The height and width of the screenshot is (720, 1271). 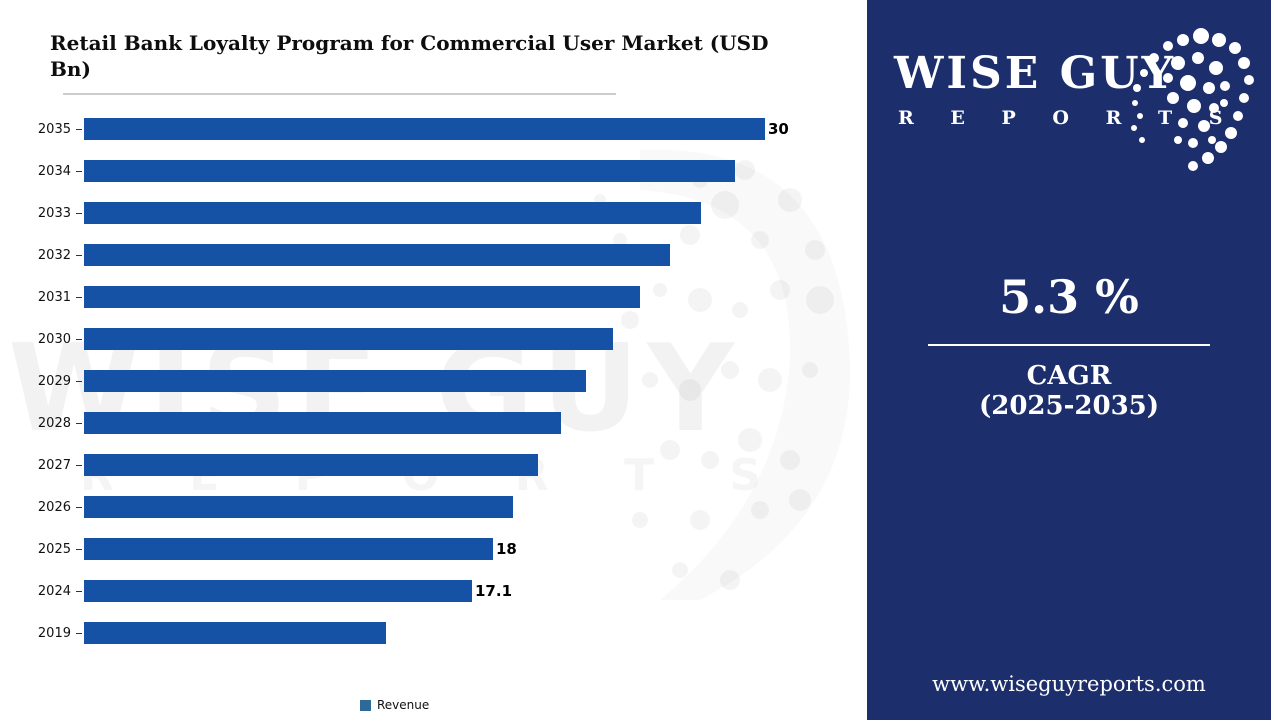 What do you see at coordinates (348, 339) in the screenshot?
I see `revenue-bar-2030` at bounding box center [348, 339].